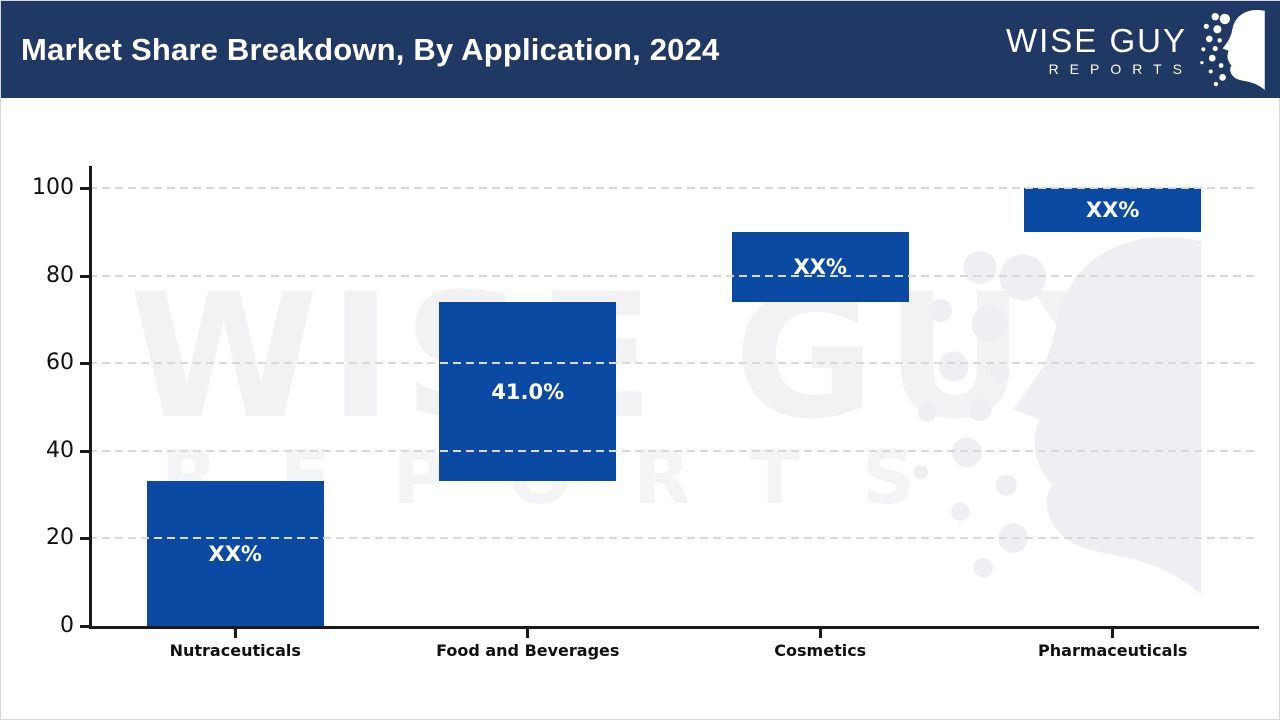 Image resolution: width=1280 pixels, height=721 pixels. I want to click on y-tick-label-60: 60, so click(60, 363).